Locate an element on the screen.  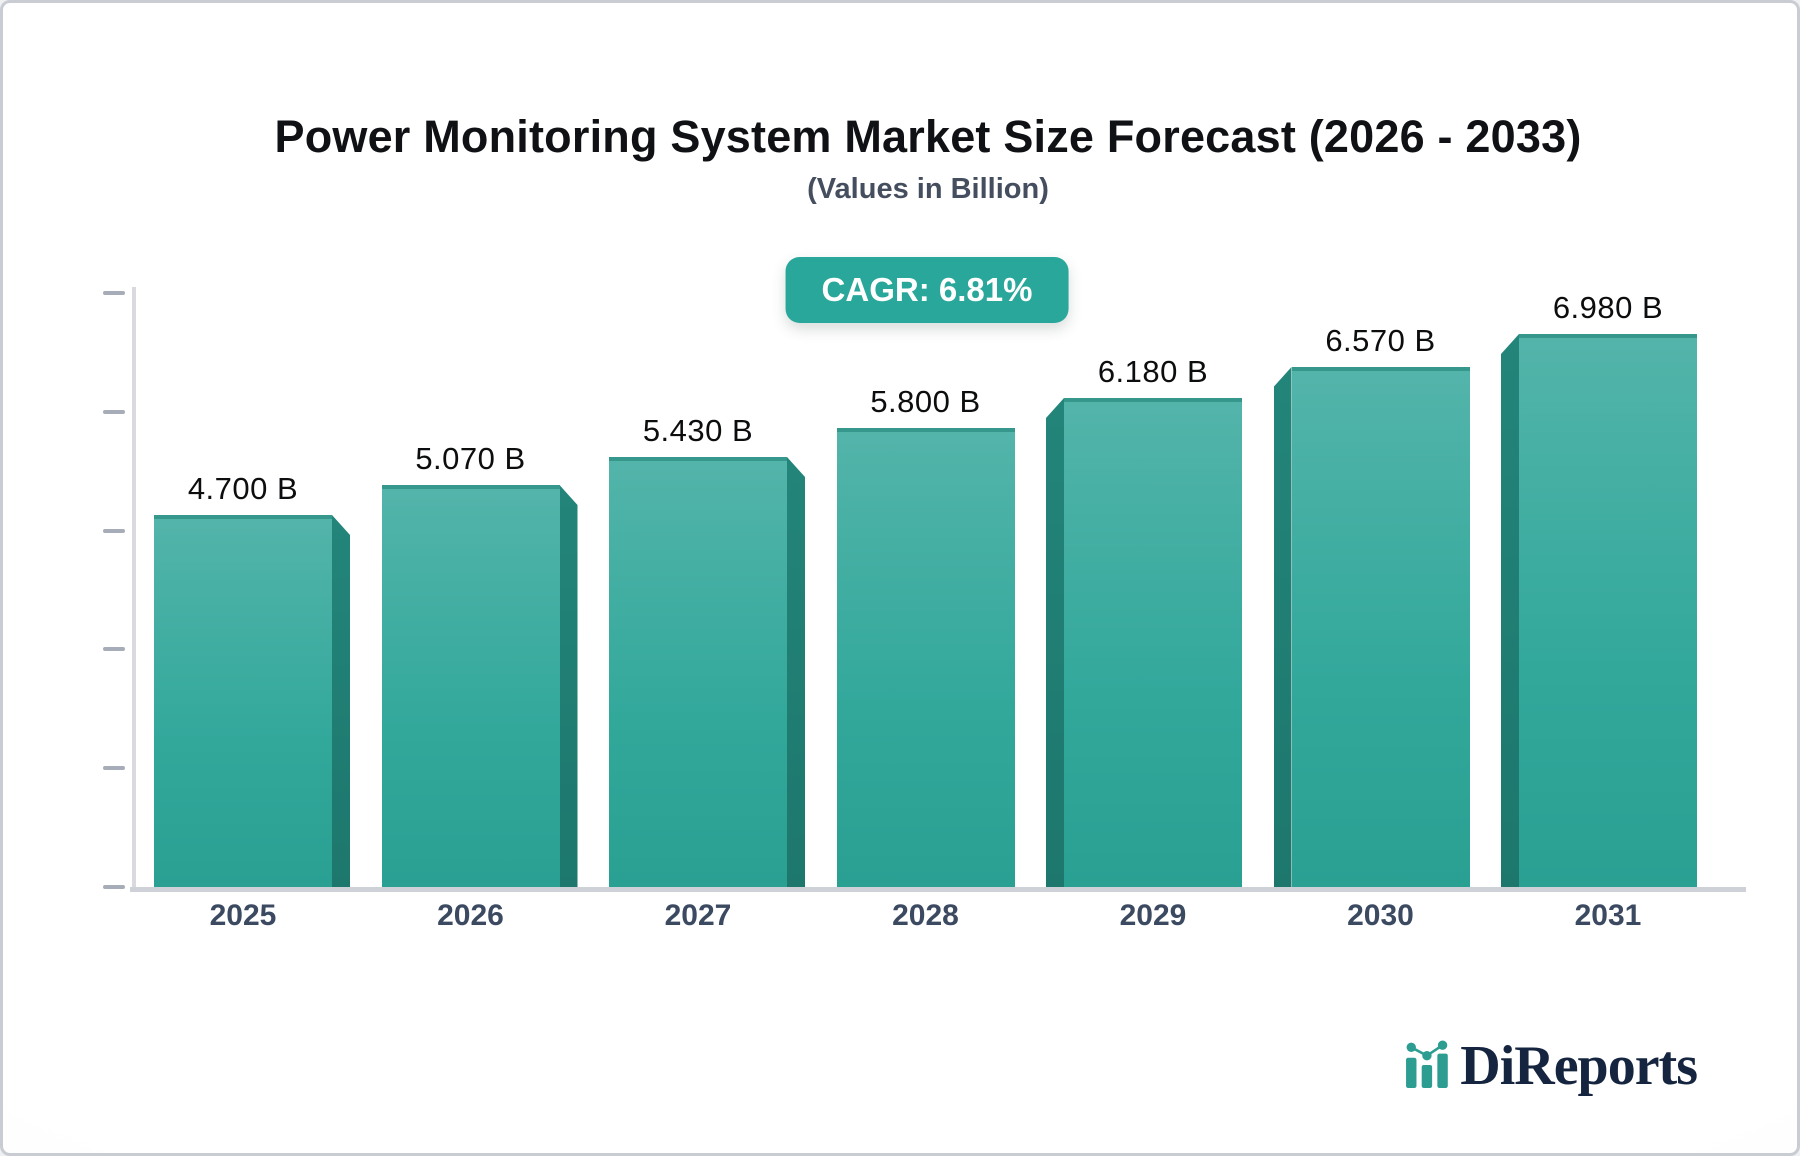
x-axis-line is located at coordinates (938, 889).